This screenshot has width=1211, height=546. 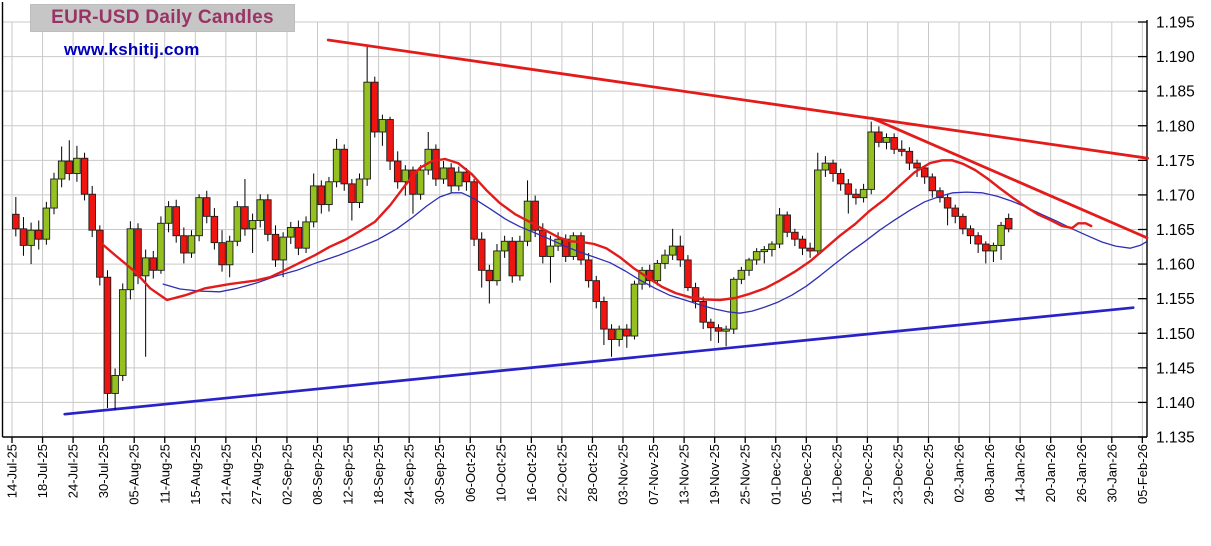 I want to click on x-axis-label: 24-Sep-25, so click(x=409, y=474).